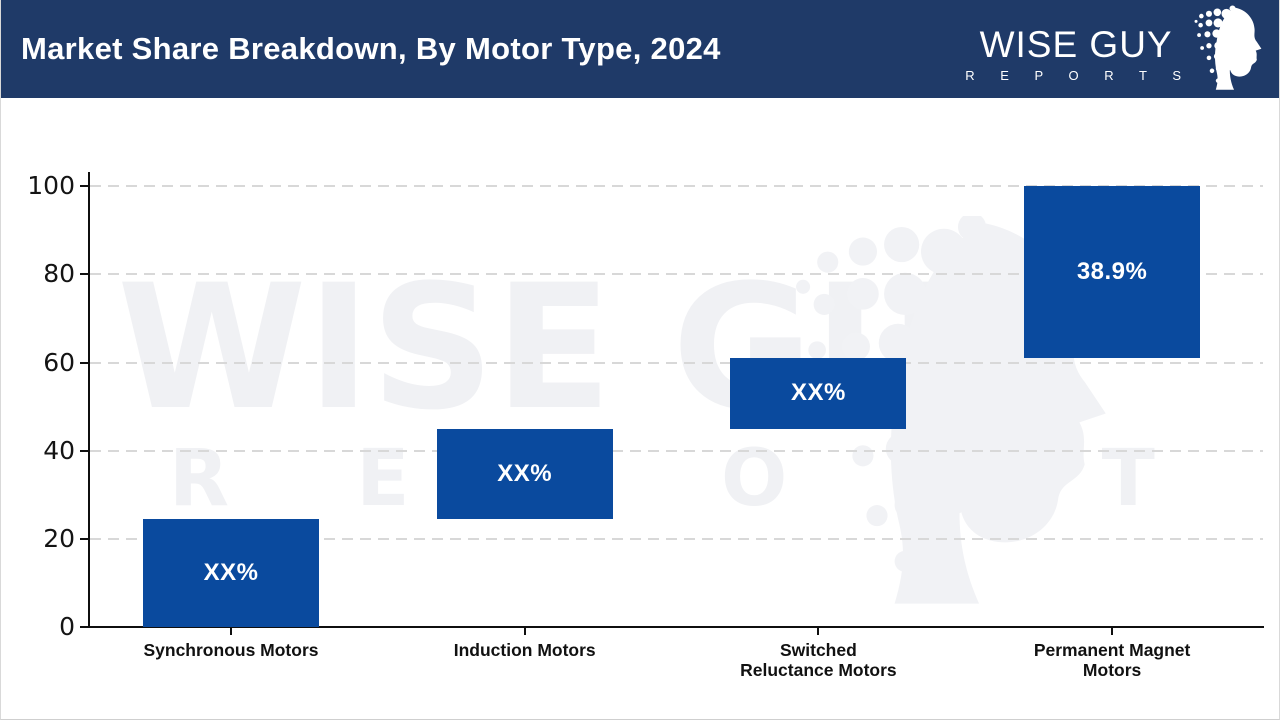 The width and height of the screenshot is (1280, 720). I want to click on wiseguy-head-icon, so click(1231, 48).